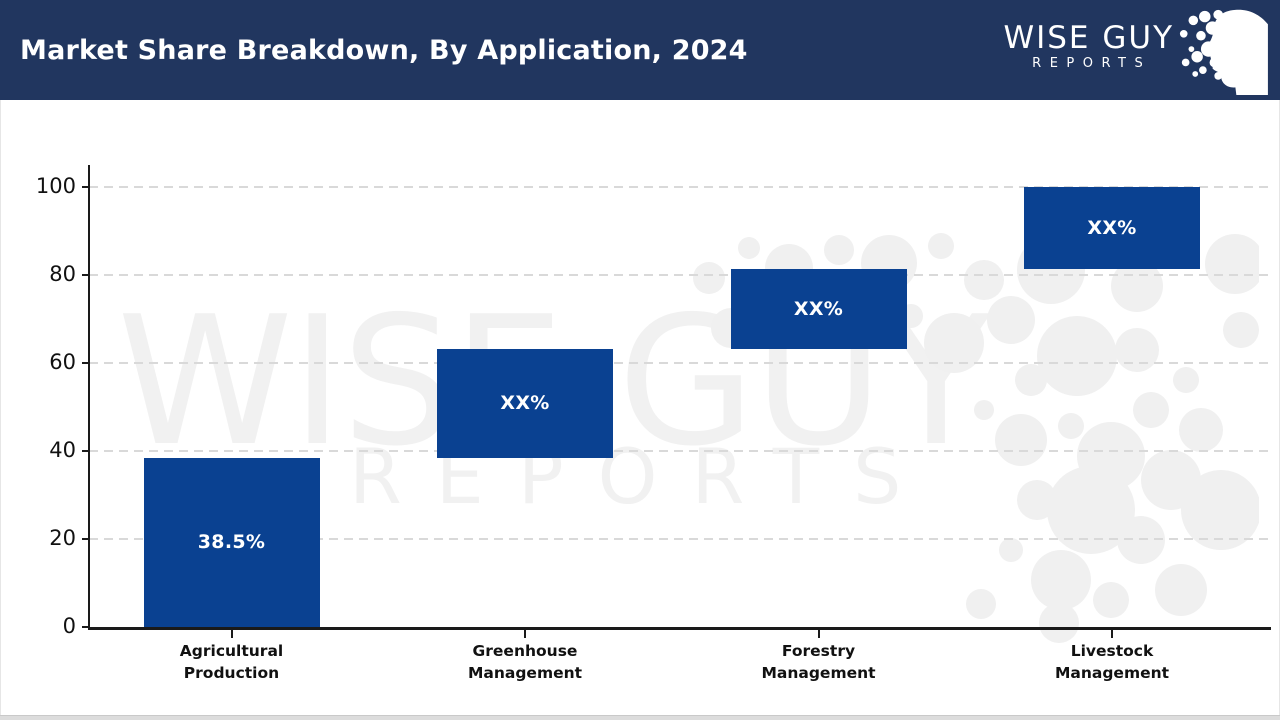 The height and width of the screenshot is (720, 1280). Describe the element at coordinates (62, 274) in the screenshot. I see `y-tick-label: 80` at that location.